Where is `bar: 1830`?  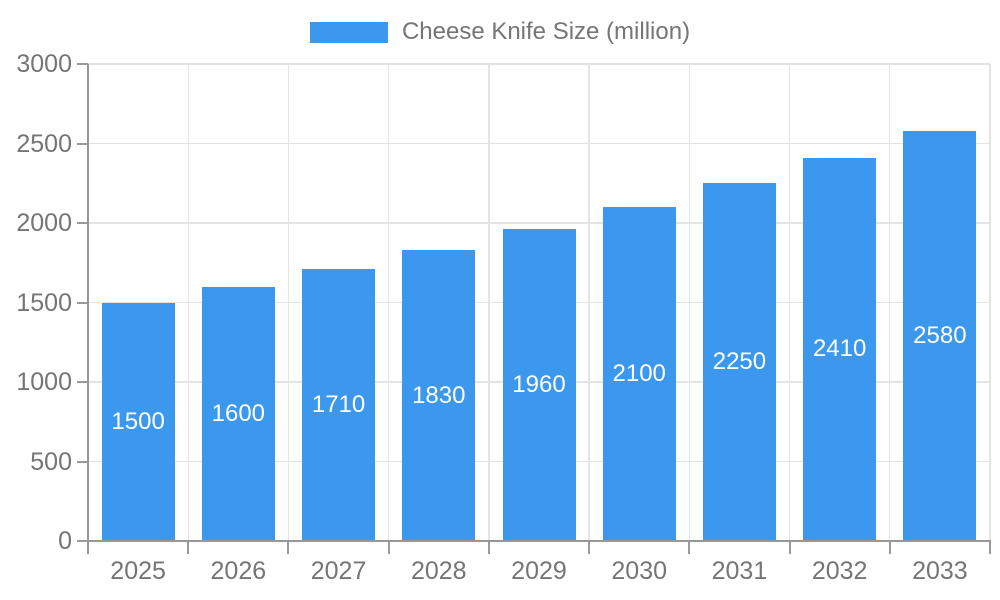 bar: 1830 is located at coordinates (439, 395).